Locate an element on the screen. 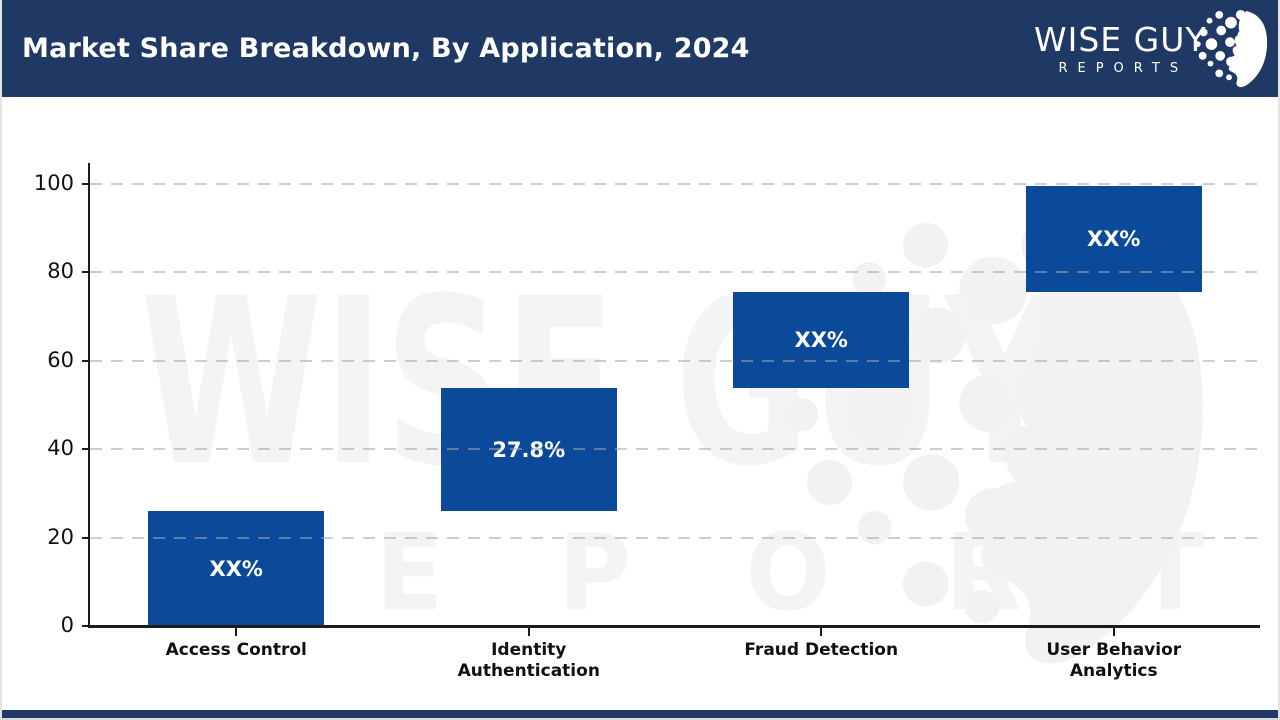  y-tick-label-100: 100 is located at coordinates (53, 183).